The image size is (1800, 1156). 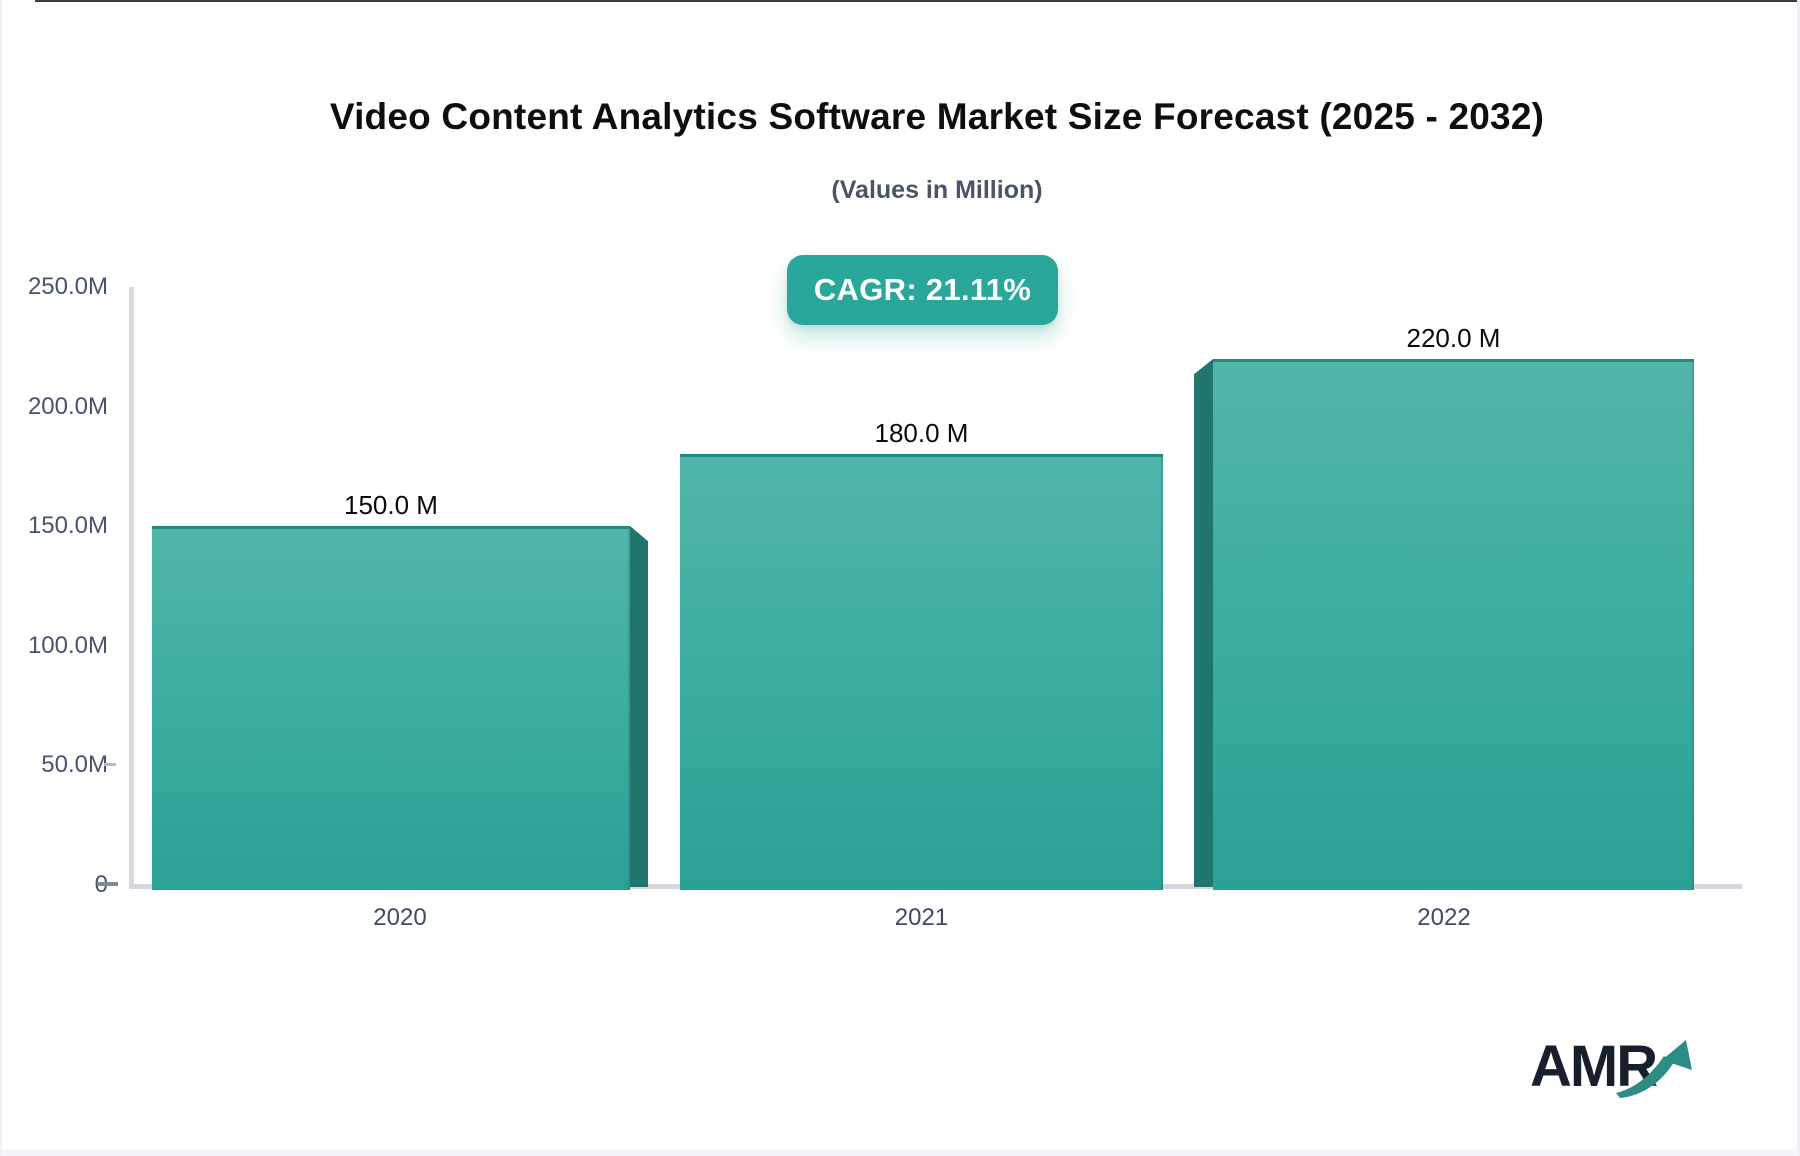 I want to click on bar-value-label-2021: 180.0 M, so click(x=921, y=433).